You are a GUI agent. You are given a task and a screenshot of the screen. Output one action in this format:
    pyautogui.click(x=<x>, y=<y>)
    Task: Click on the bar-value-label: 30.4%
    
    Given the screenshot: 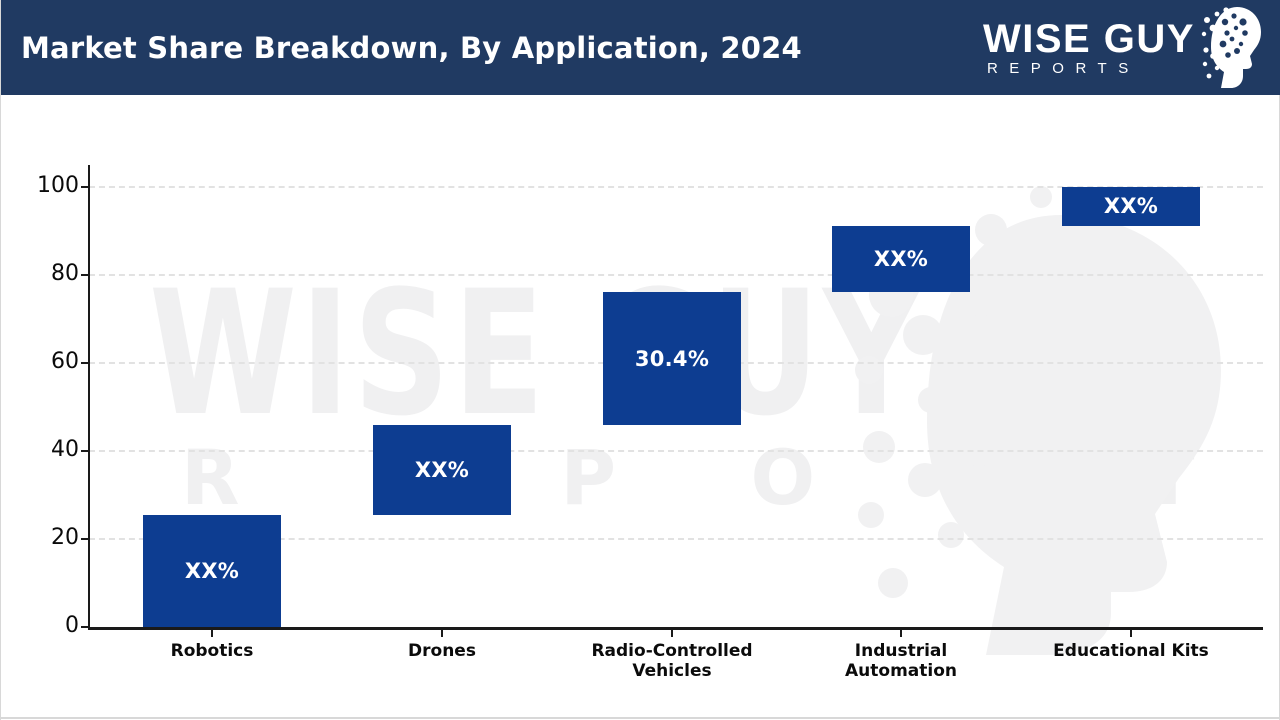 What is the action you would take?
    pyautogui.click(x=672, y=358)
    